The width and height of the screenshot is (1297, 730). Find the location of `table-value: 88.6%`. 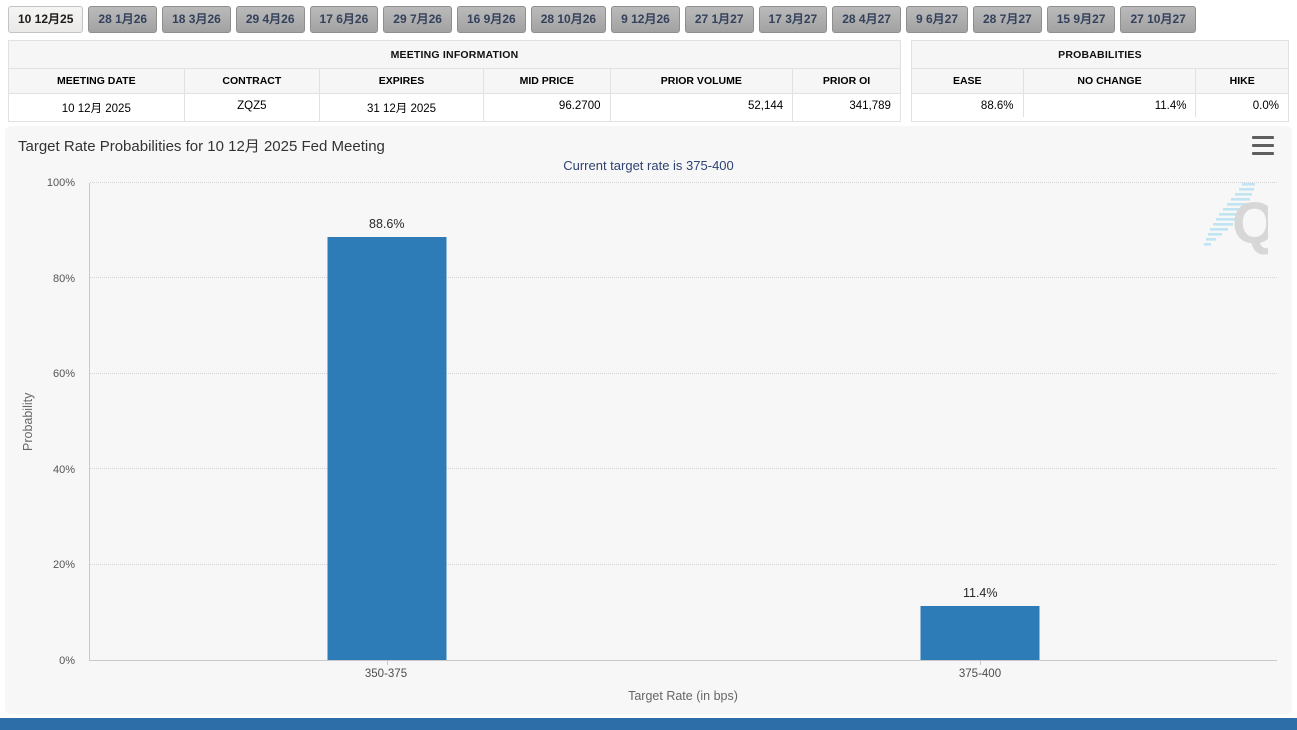

table-value: 88.6% is located at coordinates (997, 106).